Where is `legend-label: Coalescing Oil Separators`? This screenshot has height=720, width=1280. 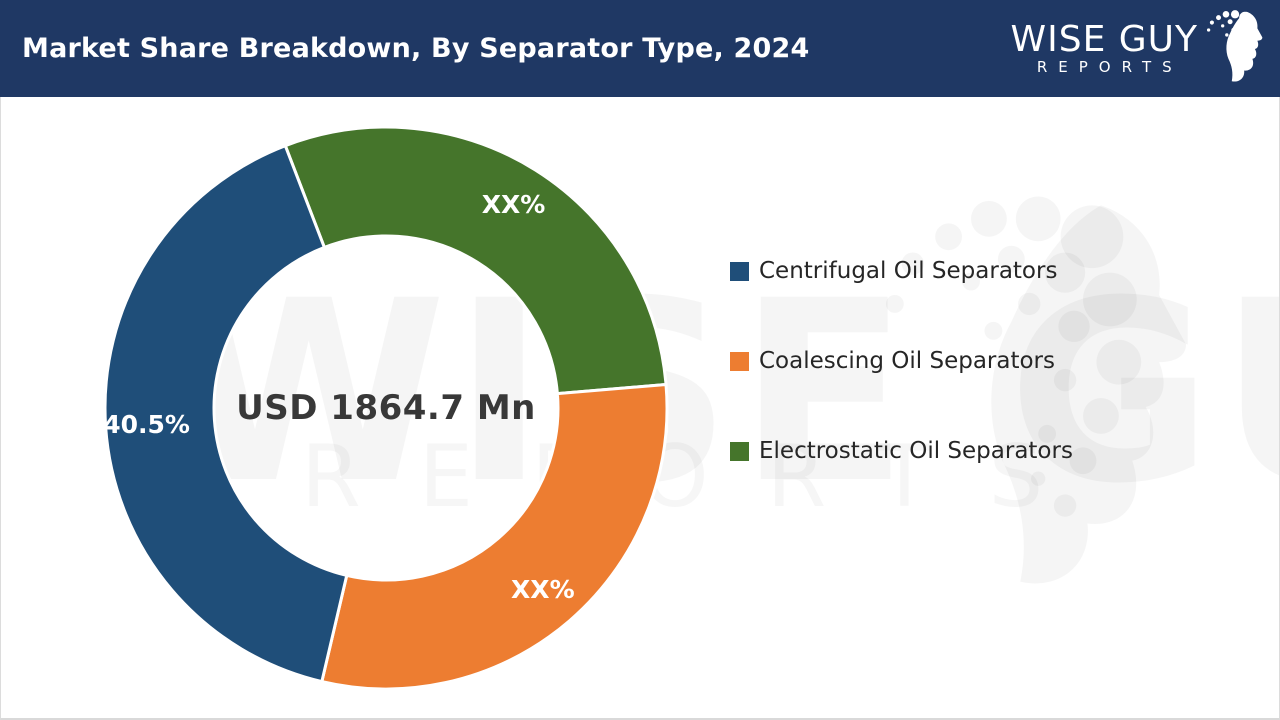
legend-label: Coalescing Oil Separators is located at coordinates (907, 361).